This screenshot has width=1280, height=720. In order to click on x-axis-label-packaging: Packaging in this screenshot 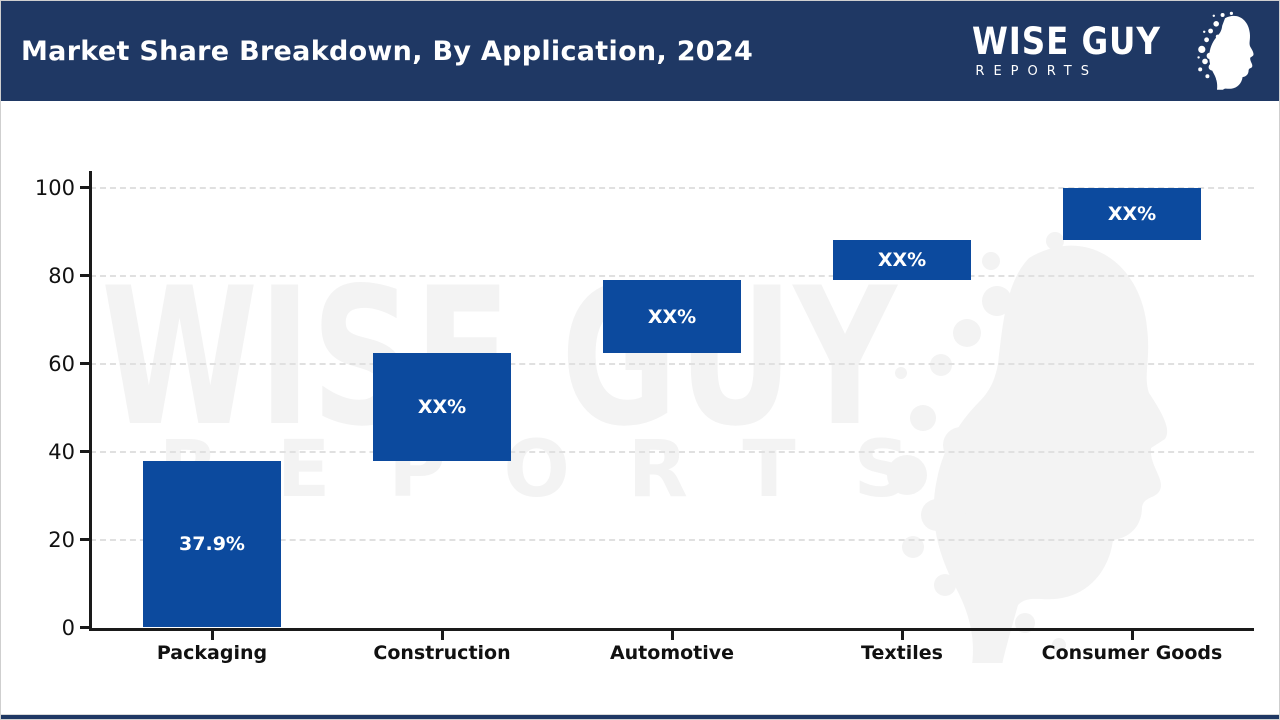, I will do `click(212, 653)`.